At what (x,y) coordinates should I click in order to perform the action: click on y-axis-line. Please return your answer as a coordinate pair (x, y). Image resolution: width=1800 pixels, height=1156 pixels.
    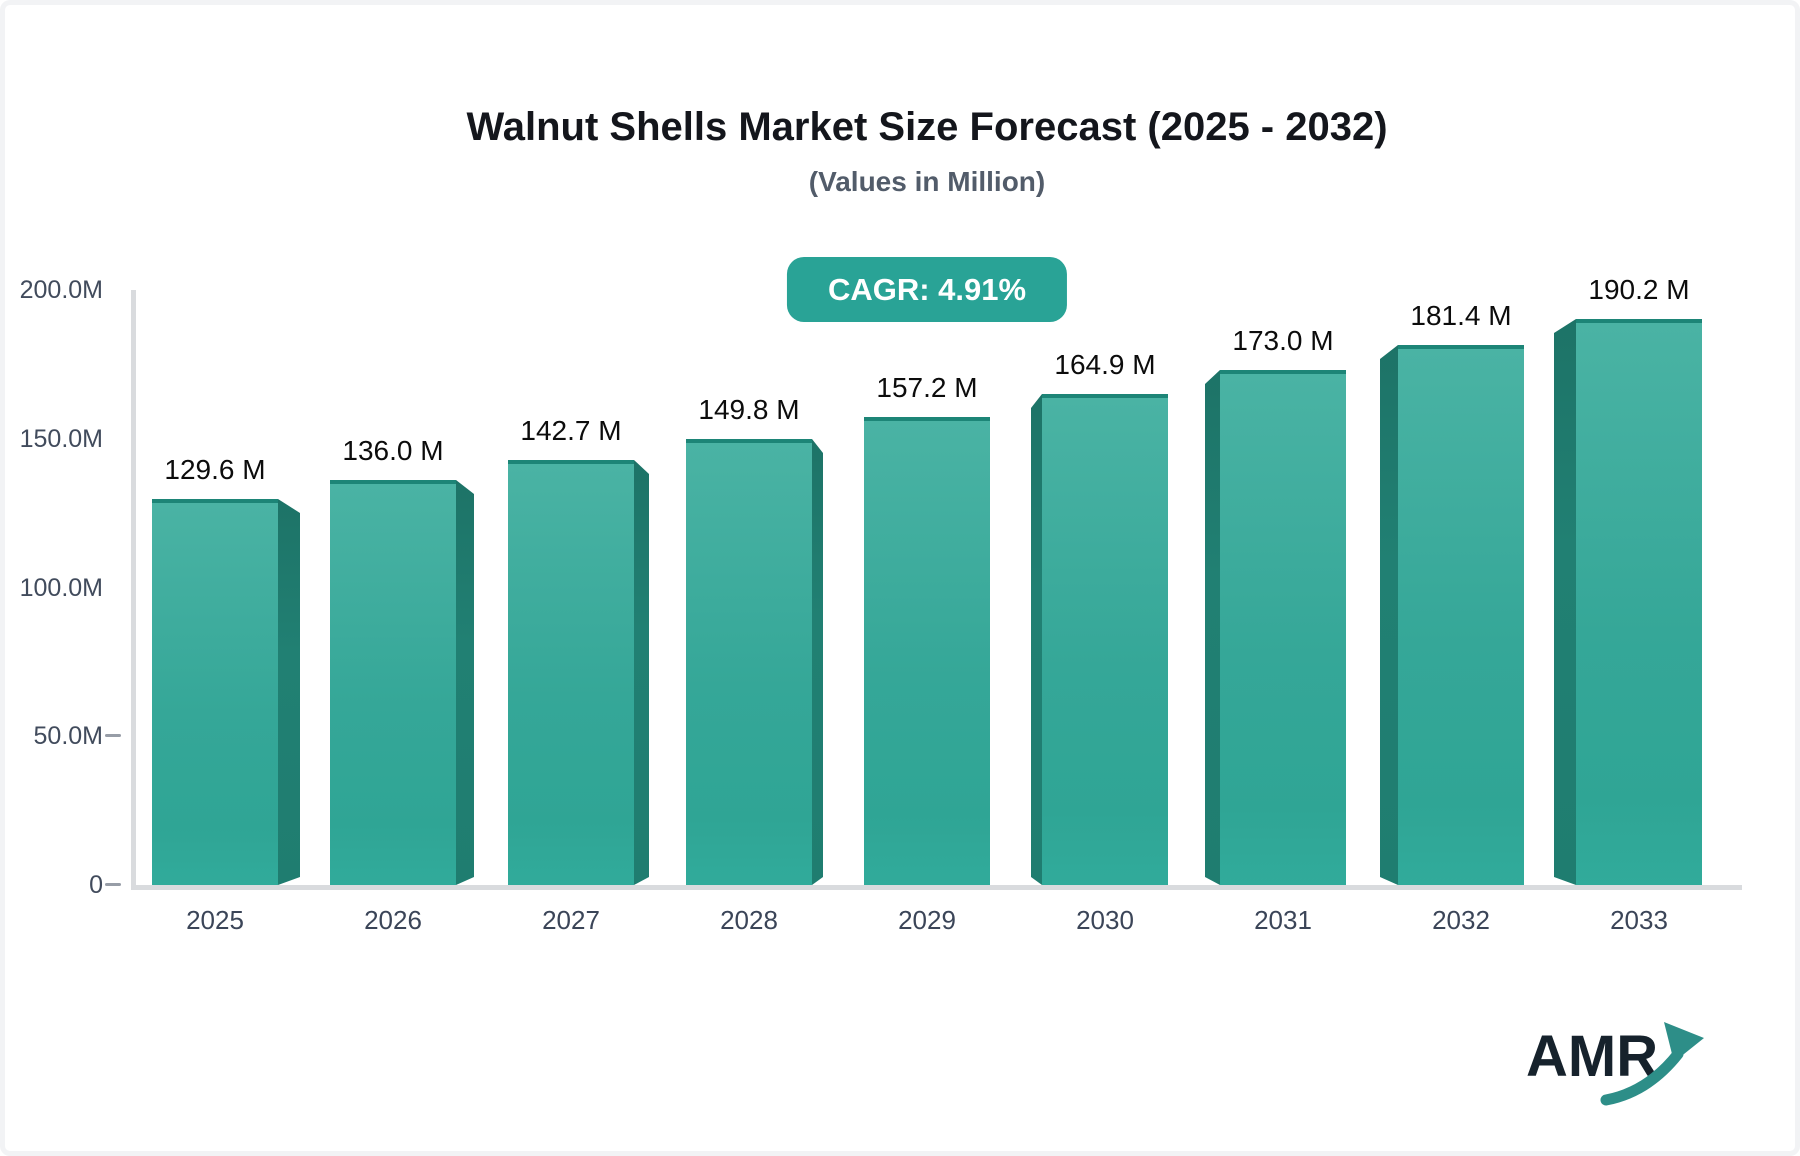
    Looking at the image, I should click on (133, 590).